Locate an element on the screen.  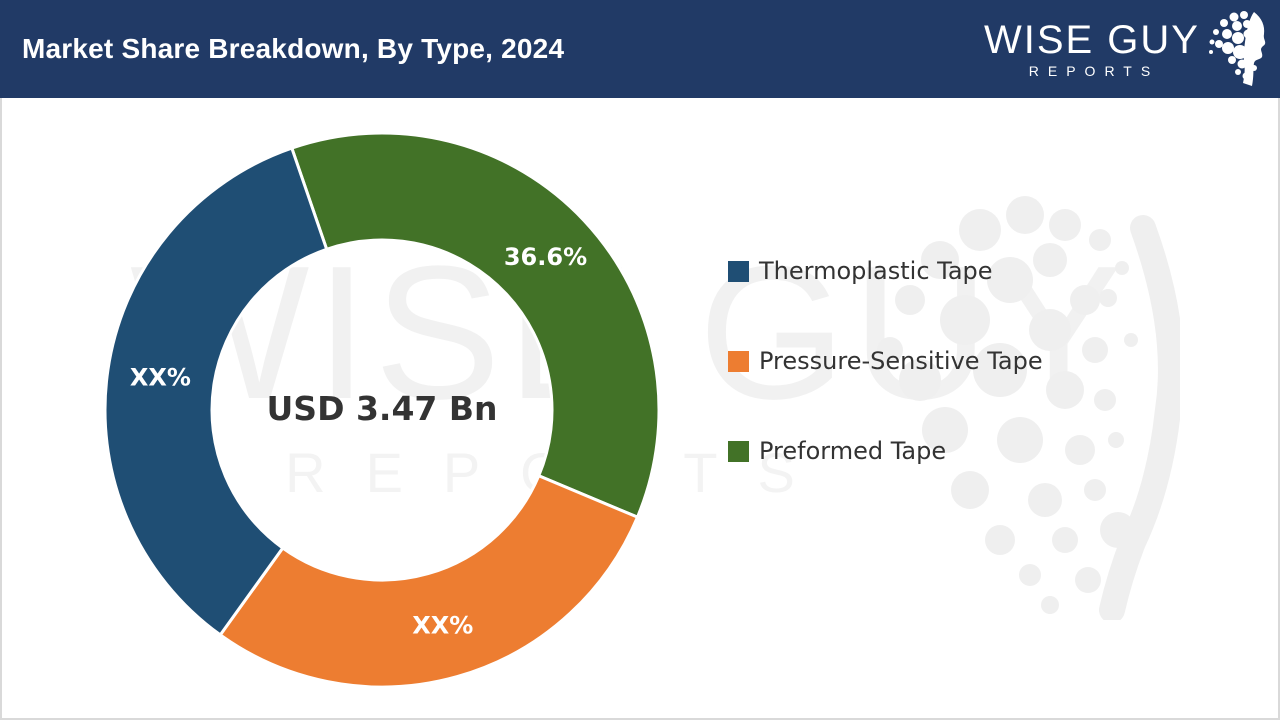
legend-label: Thermoplastic Tape is located at coordinates (876, 271).